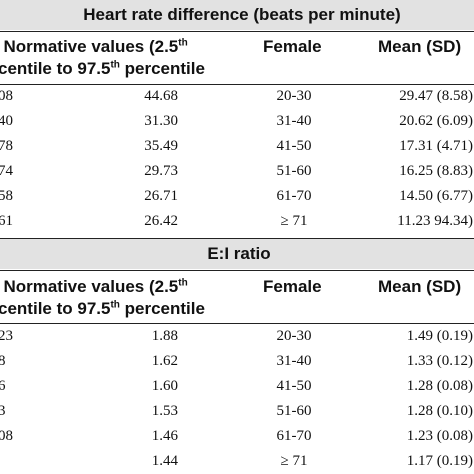 The image size is (474, 474). What do you see at coordinates (91, 286) in the screenshot?
I see `ei-col-normative-line1: Normative values (2.5` at bounding box center [91, 286].